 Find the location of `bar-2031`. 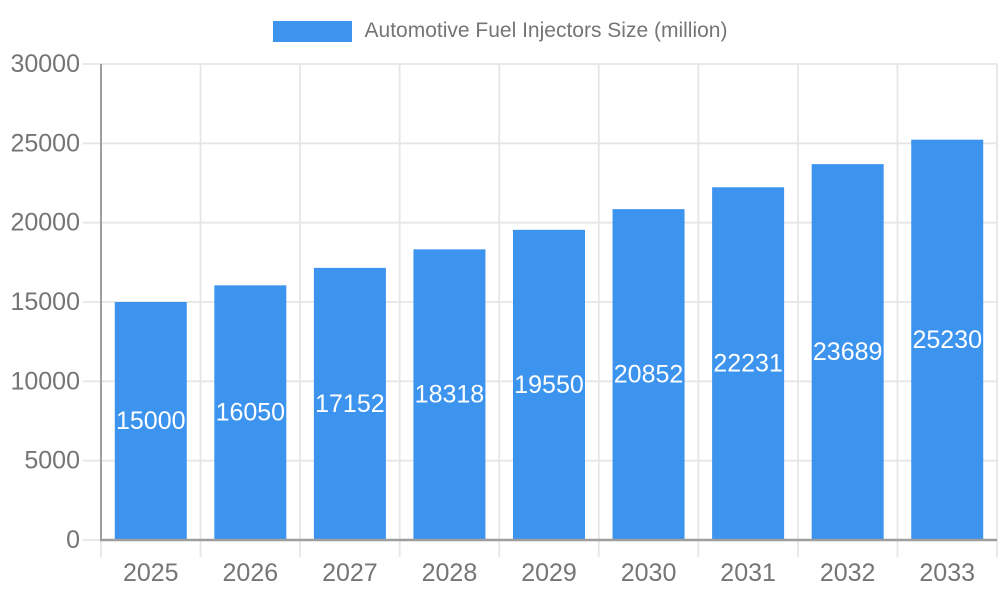

bar-2031 is located at coordinates (748, 363).